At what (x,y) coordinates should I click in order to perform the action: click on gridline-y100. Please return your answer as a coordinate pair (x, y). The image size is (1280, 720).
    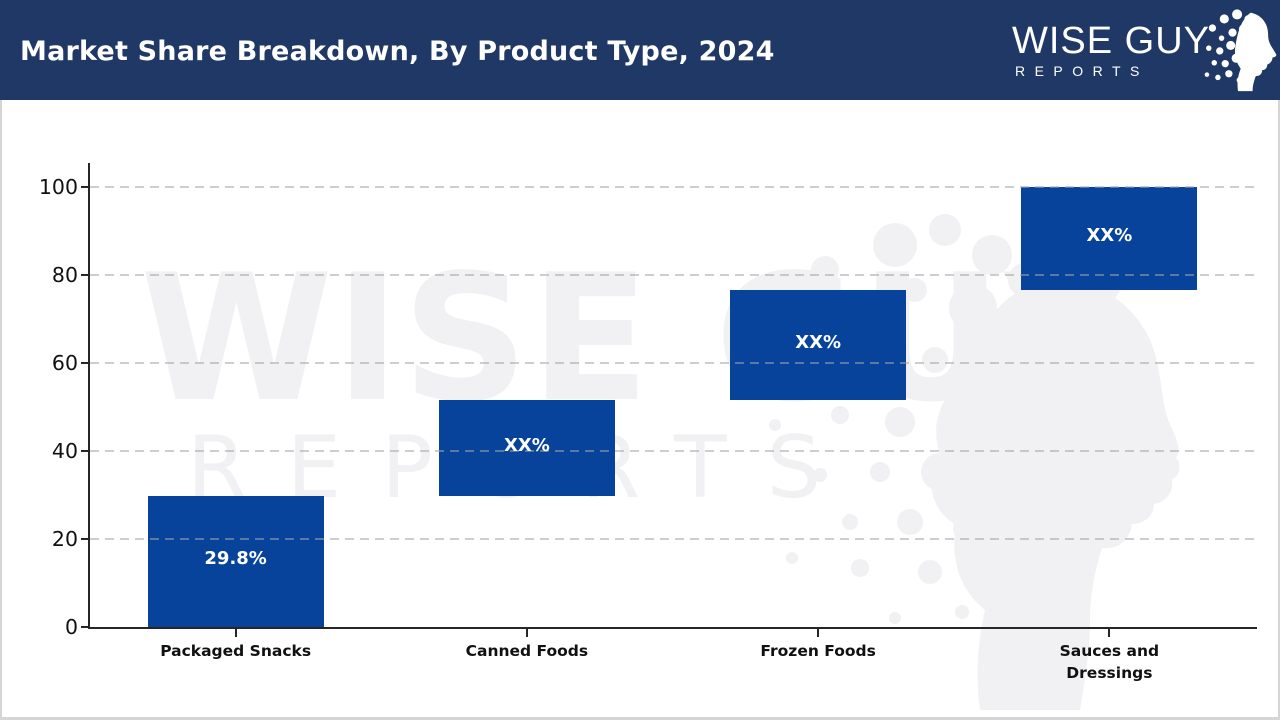
    Looking at the image, I should click on (672, 186).